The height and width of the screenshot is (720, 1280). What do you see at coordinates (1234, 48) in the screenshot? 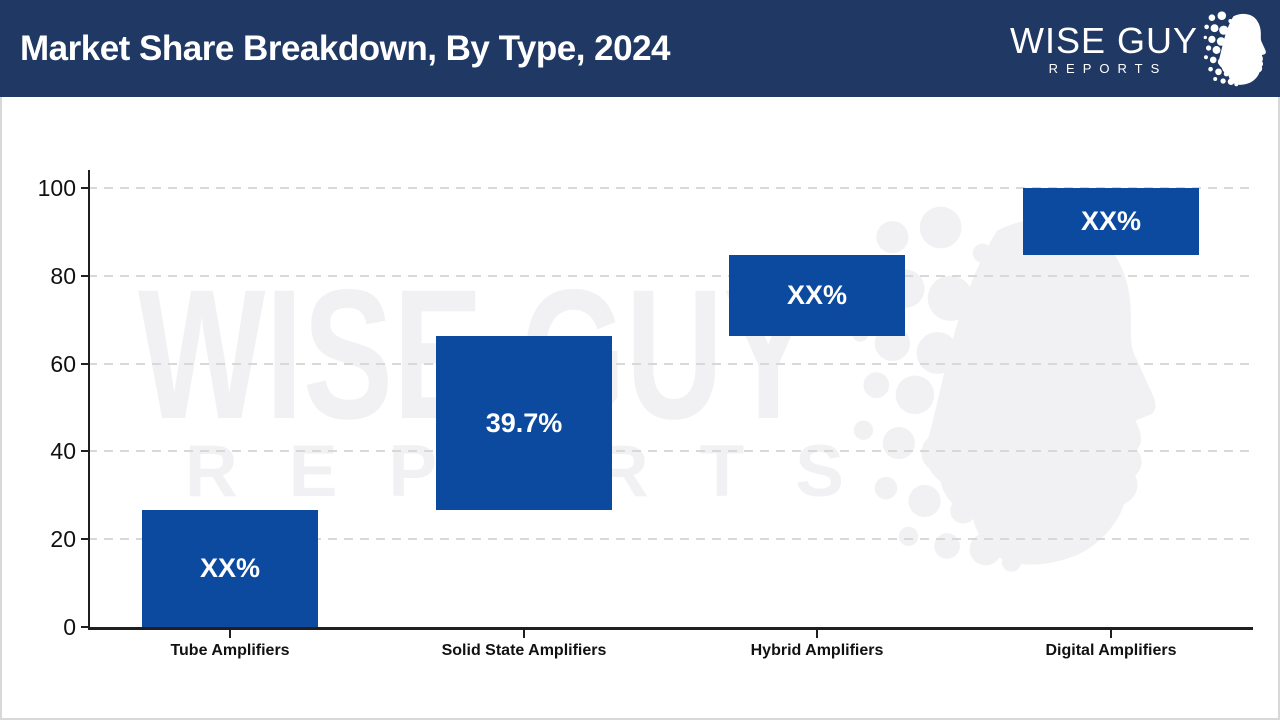
I see `logo-face-icon` at bounding box center [1234, 48].